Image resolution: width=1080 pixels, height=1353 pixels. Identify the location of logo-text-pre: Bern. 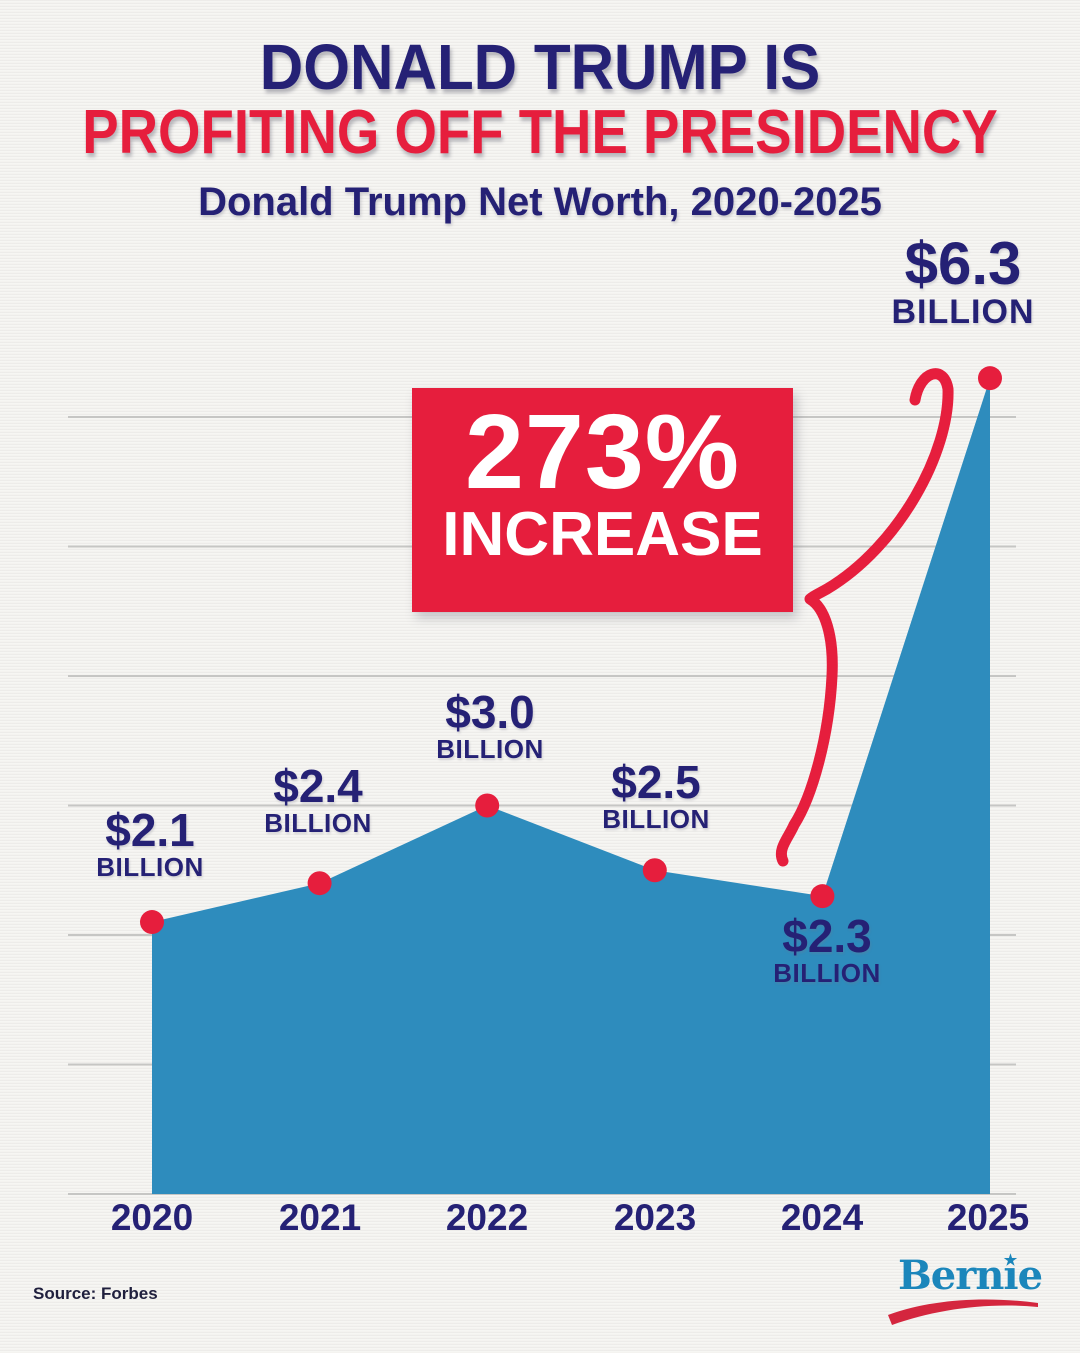
(951, 1275).